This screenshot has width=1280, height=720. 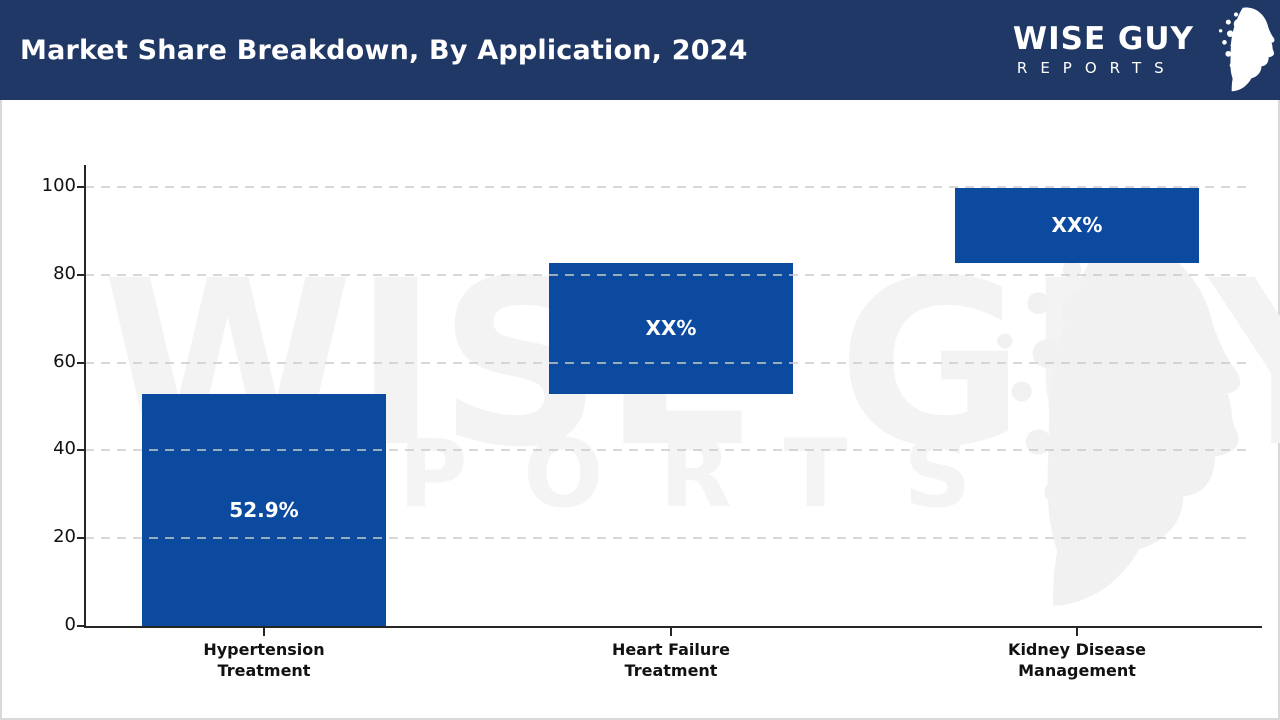 I want to click on brand-logo-subtitle: REPORTS, so click(x=1096, y=68).